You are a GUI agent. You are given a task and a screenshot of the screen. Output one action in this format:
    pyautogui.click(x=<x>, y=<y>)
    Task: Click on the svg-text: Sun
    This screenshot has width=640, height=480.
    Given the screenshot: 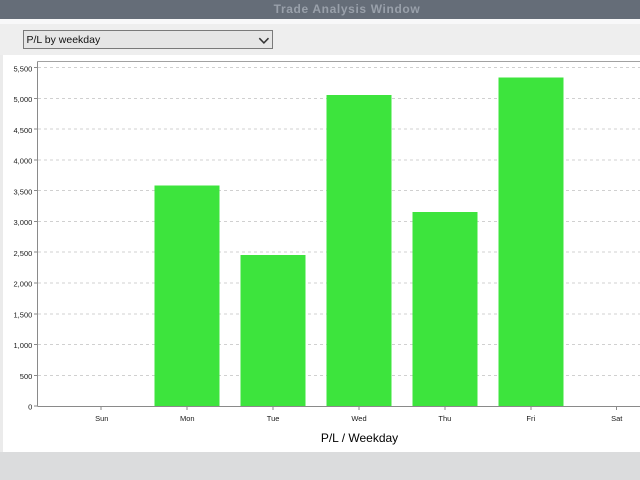 What is the action you would take?
    pyautogui.click(x=101, y=418)
    